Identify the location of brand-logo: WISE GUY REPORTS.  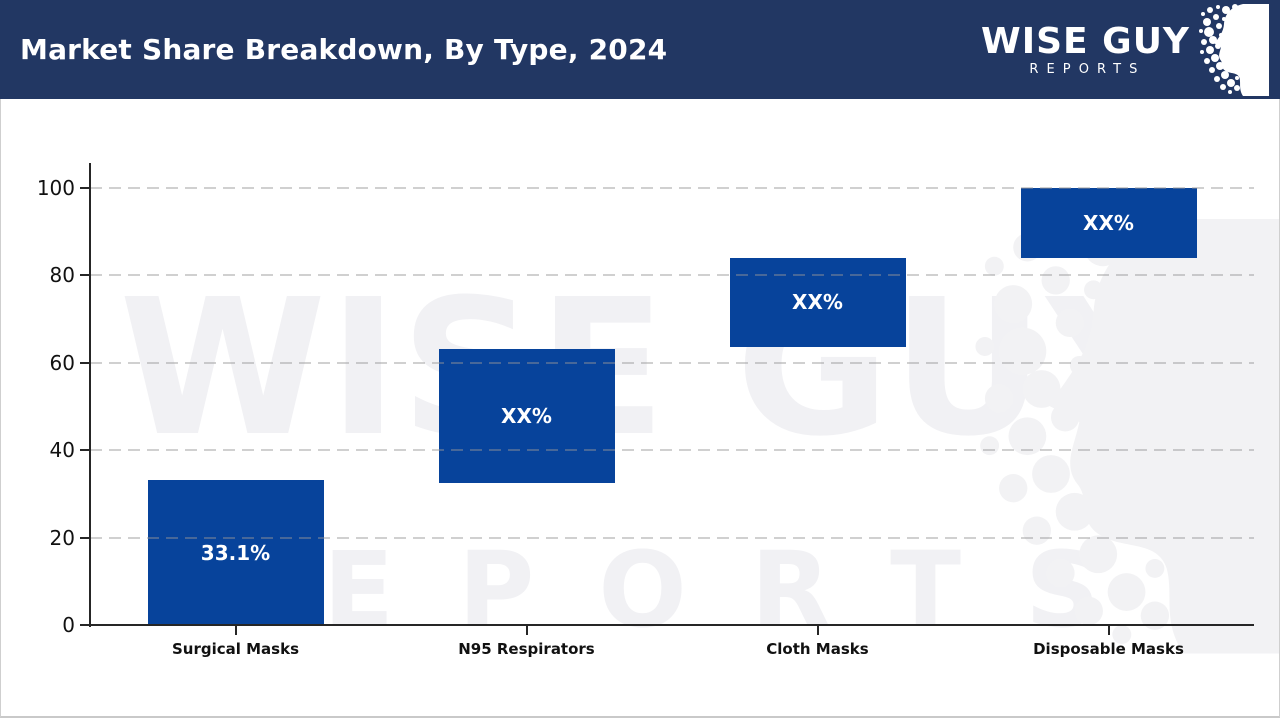
(1126, 49).